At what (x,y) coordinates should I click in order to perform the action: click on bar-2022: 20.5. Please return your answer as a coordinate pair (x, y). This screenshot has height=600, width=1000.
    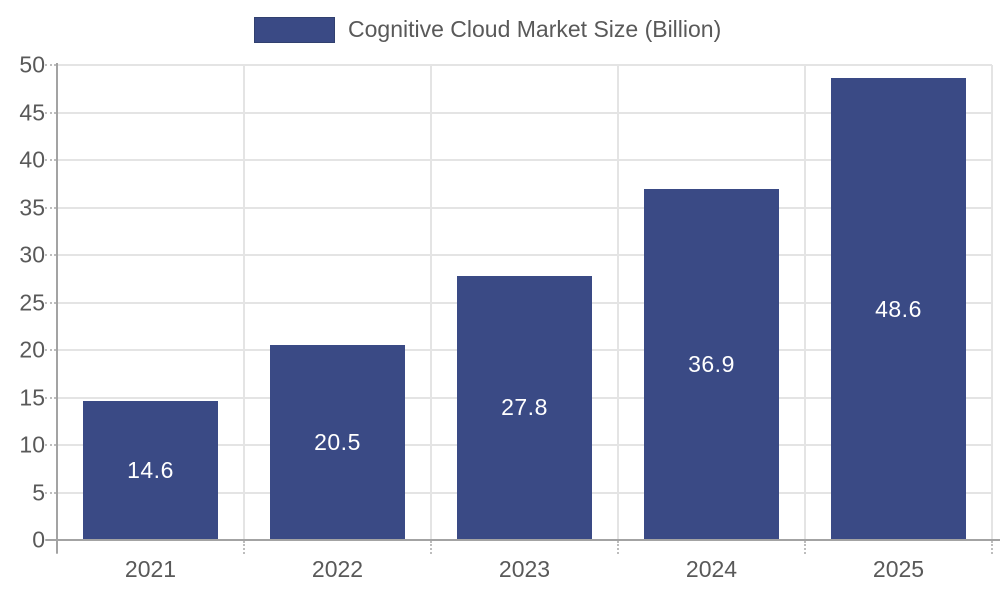
    Looking at the image, I should click on (337, 442).